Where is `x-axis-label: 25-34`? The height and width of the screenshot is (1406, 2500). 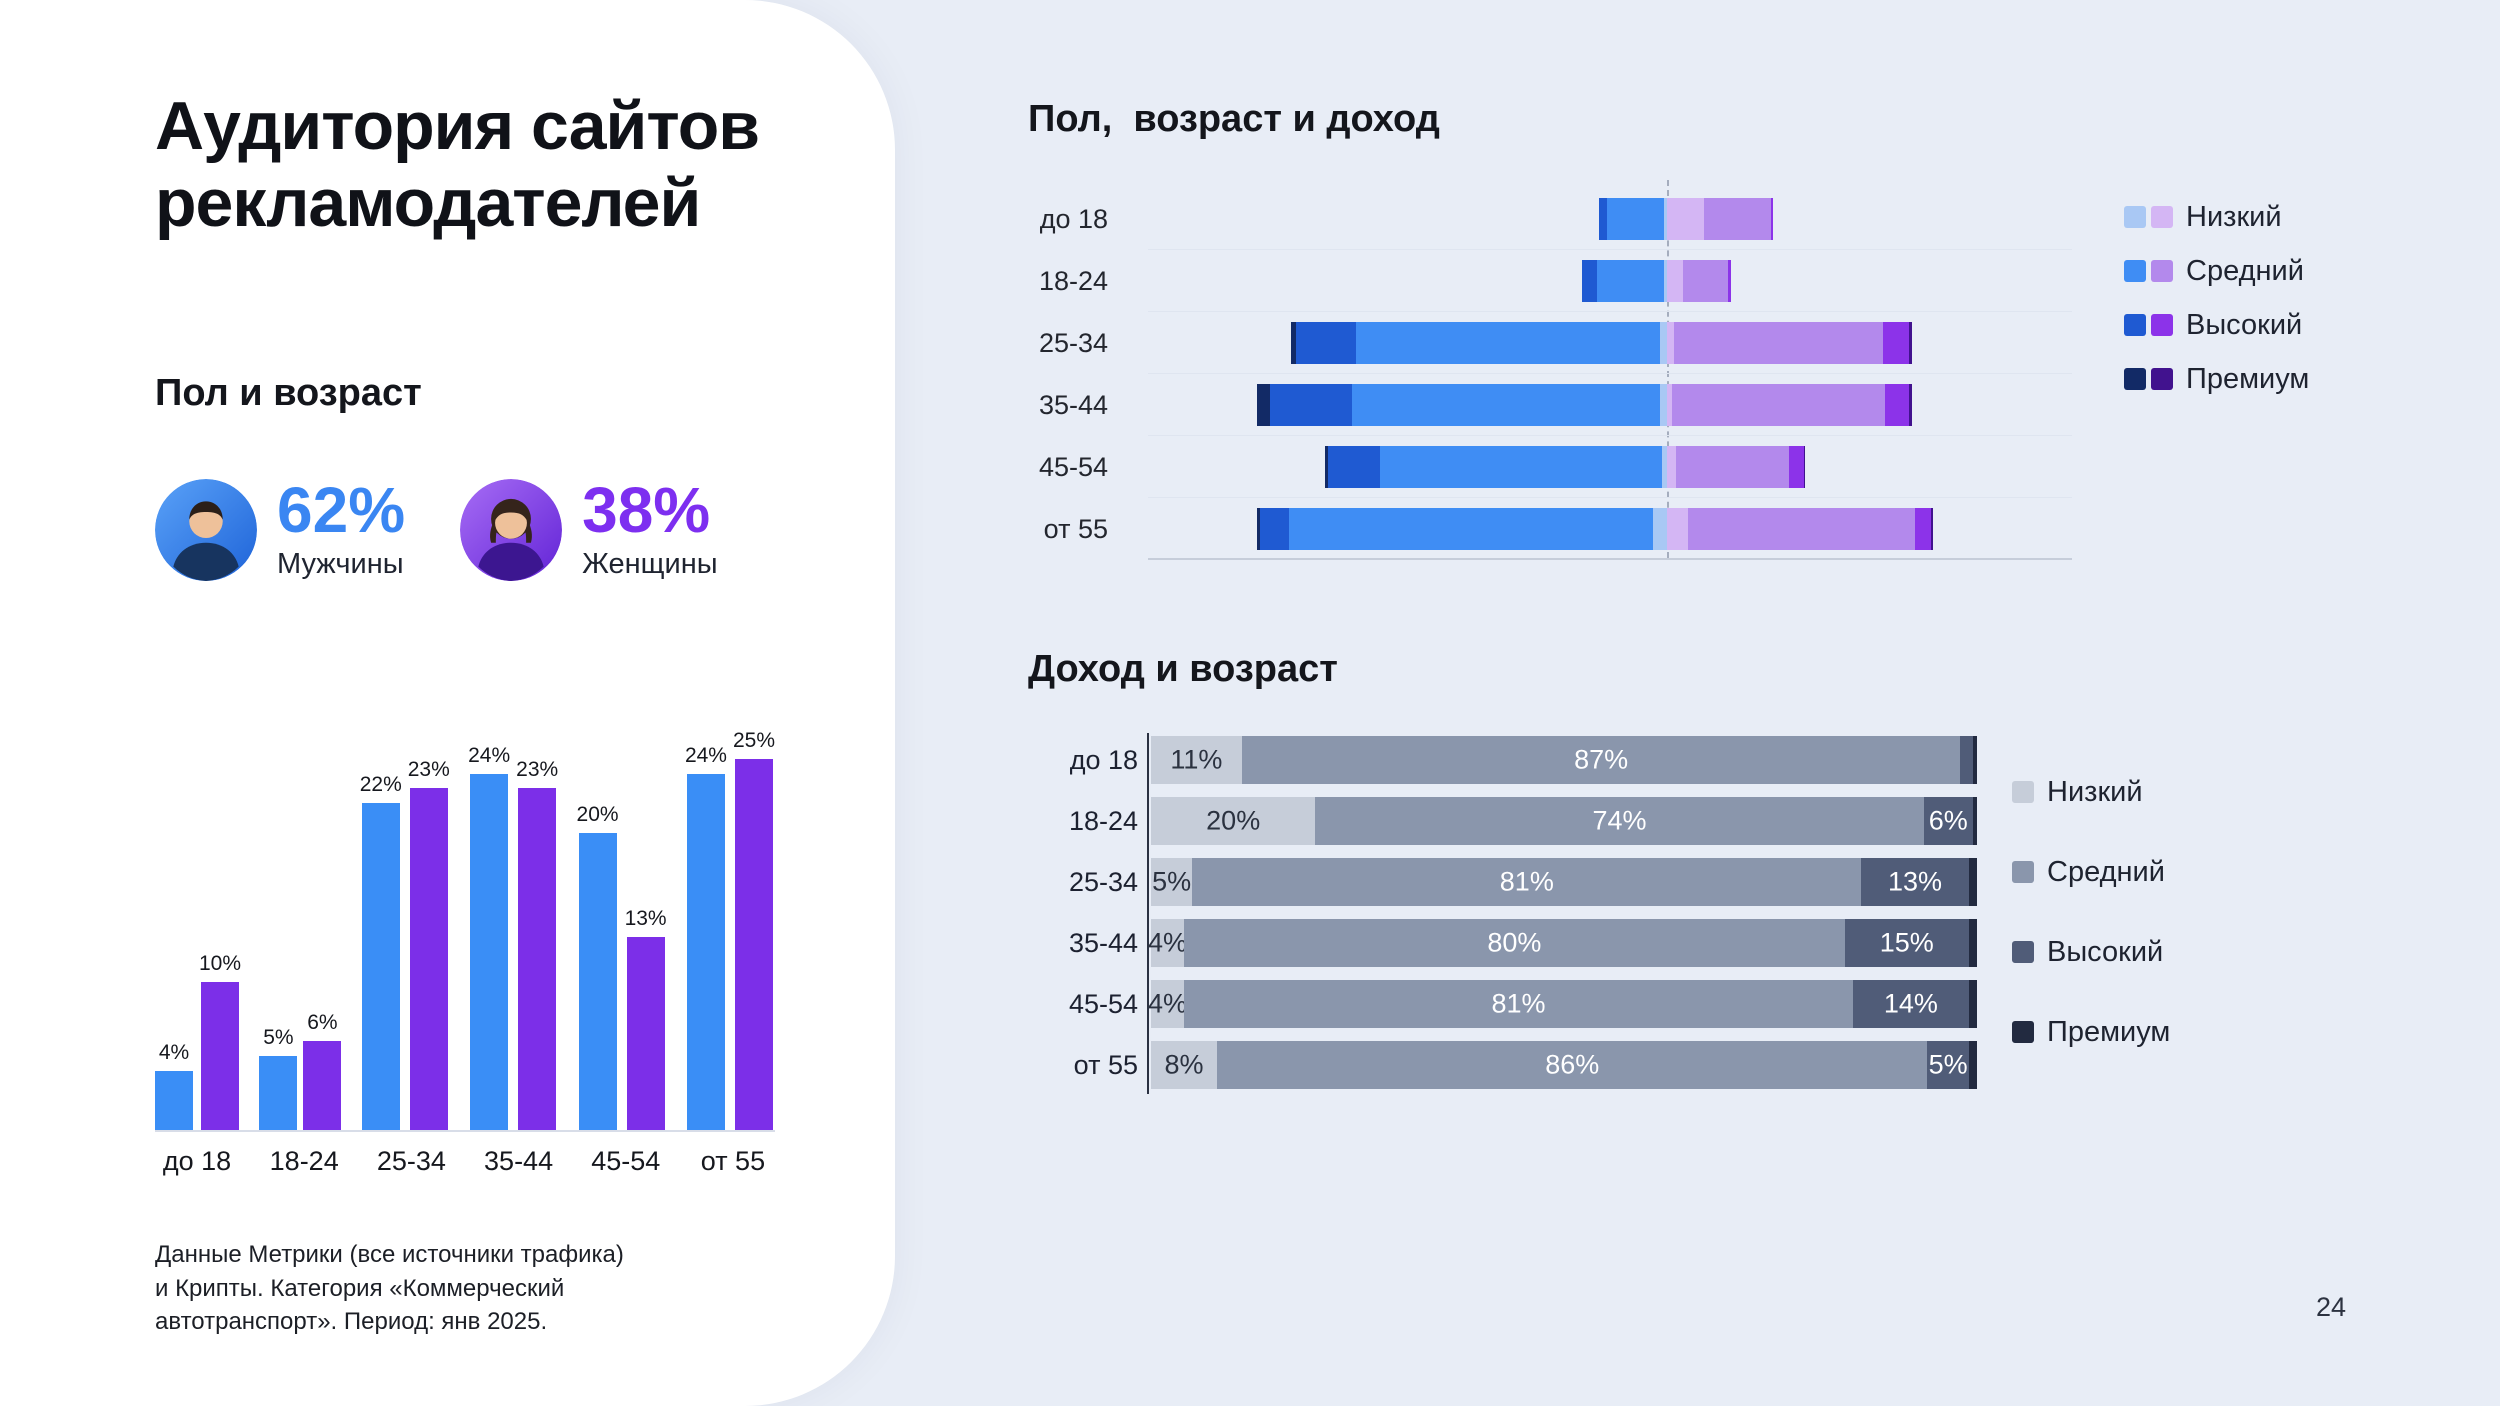
x-axis-label: 25-34 is located at coordinates (411, 1161).